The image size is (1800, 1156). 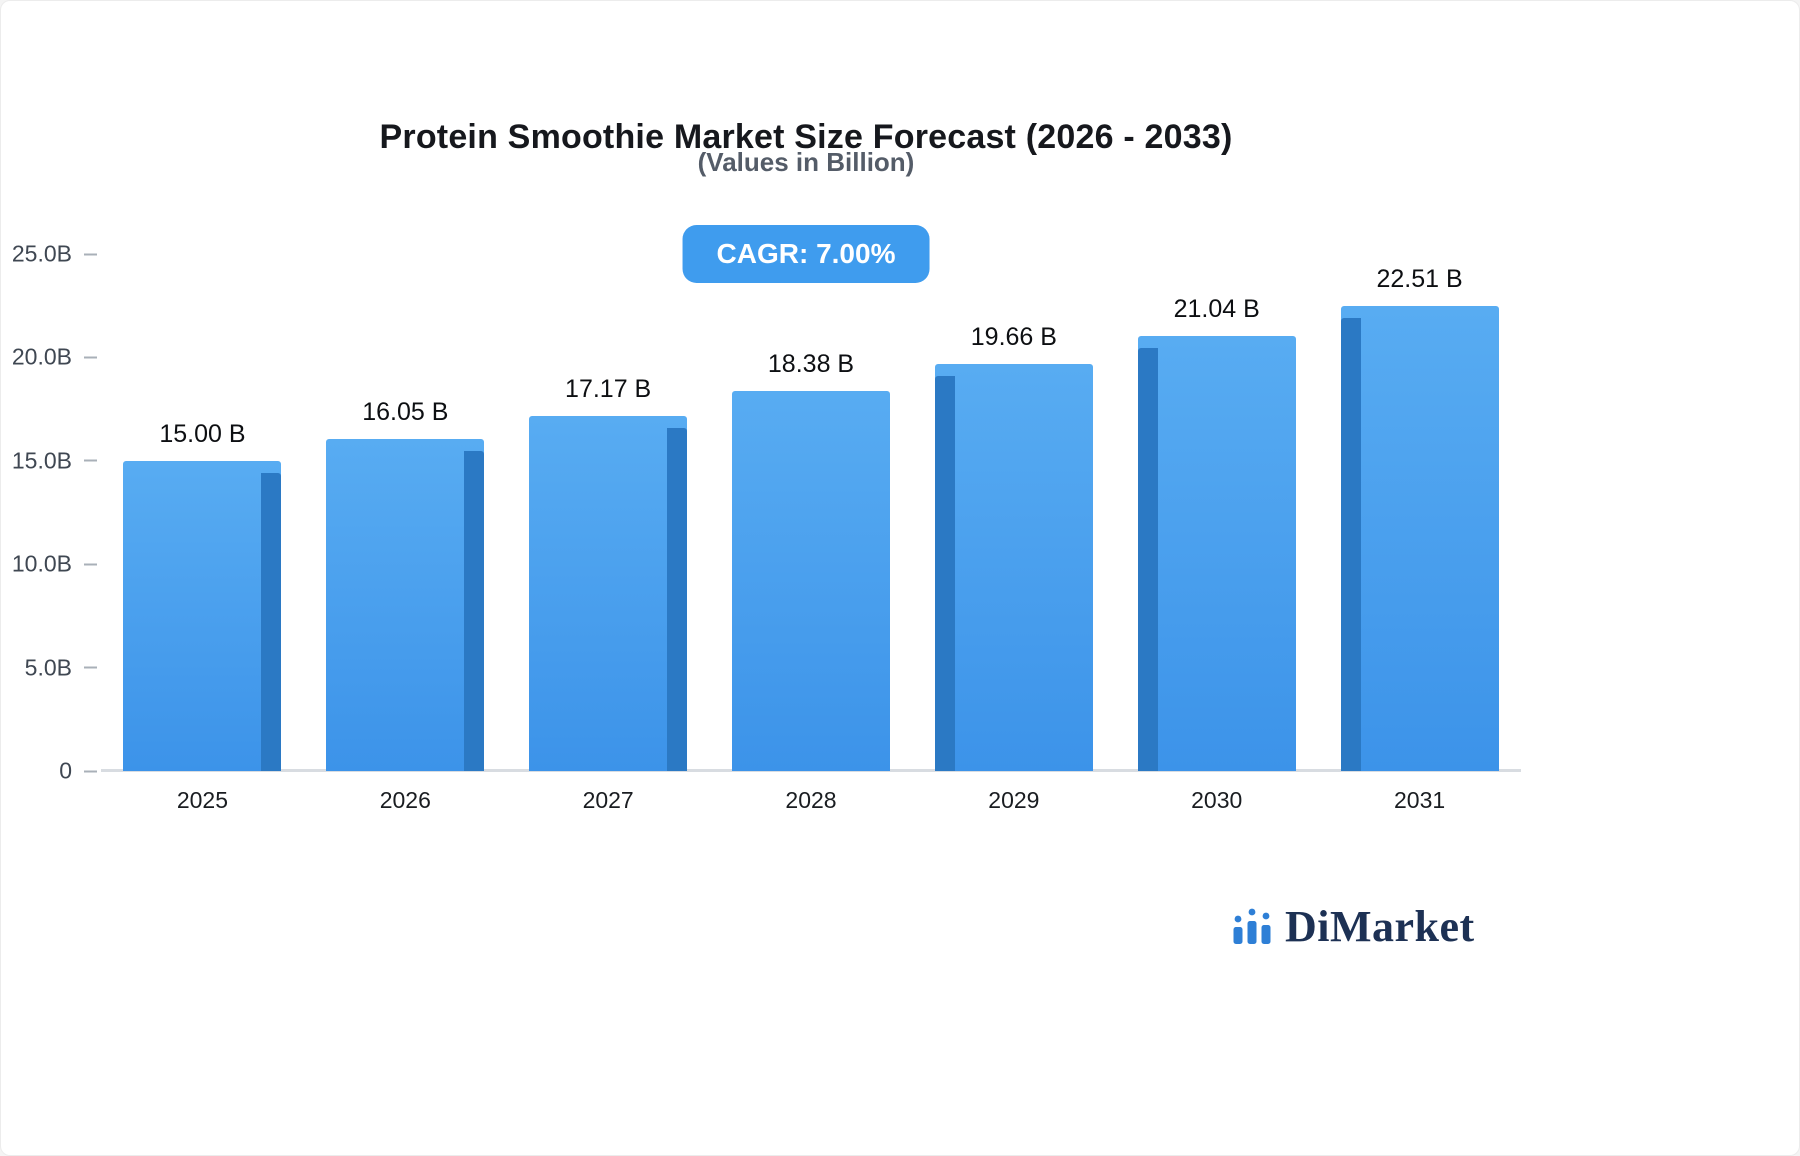 I want to click on x-axis-label: 2026, so click(x=405, y=800).